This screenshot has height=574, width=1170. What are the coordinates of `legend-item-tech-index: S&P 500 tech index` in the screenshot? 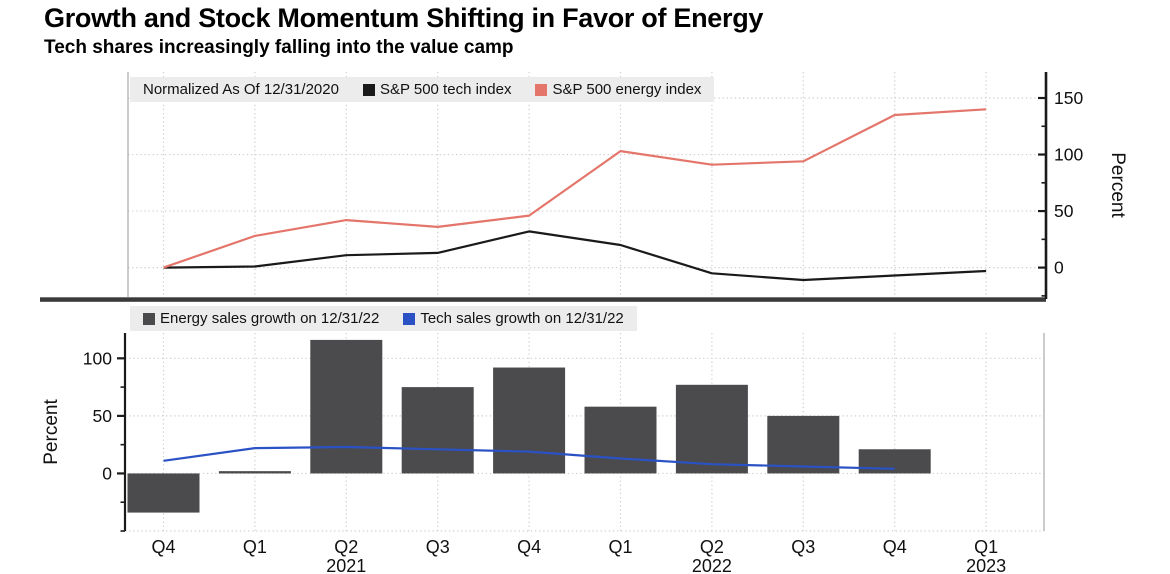 It's located at (437, 89).